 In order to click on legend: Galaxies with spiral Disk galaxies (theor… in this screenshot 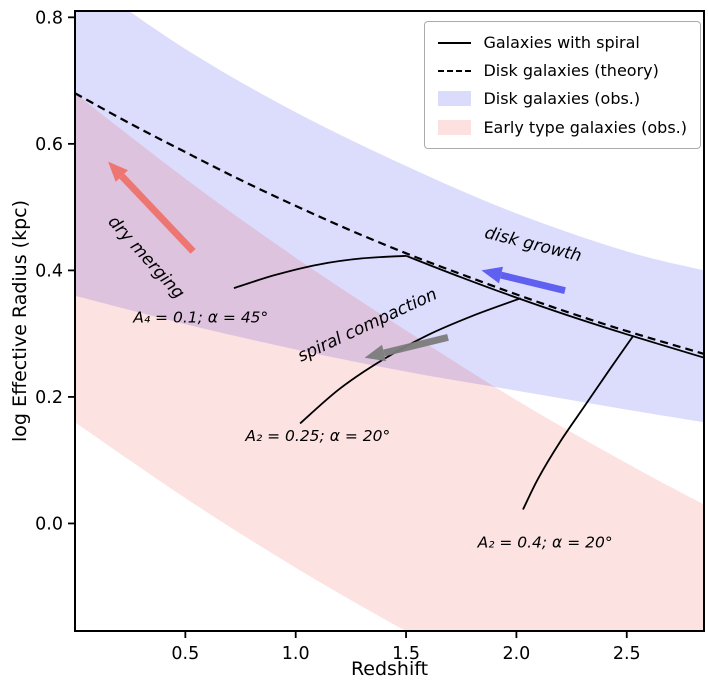, I will do `click(562, 85)`.